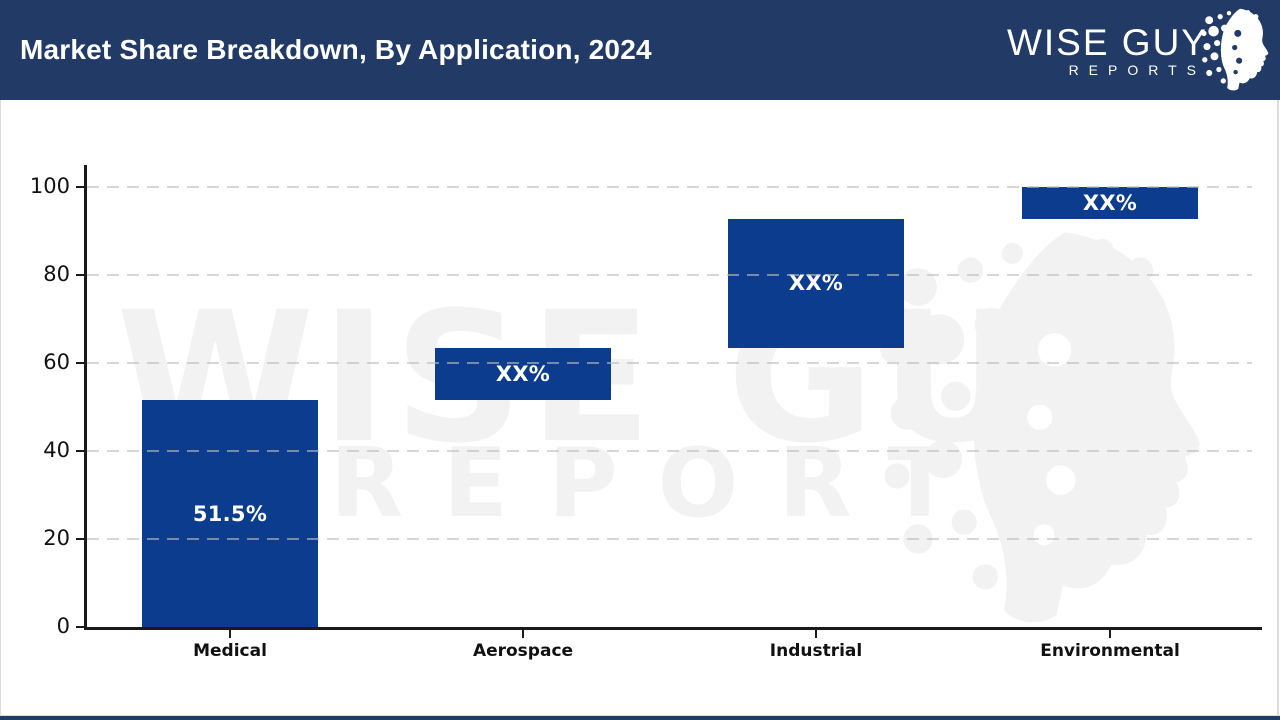  What do you see at coordinates (816, 283) in the screenshot?
I see `bar-industrial: XX%` at bounding box center [816, 283].